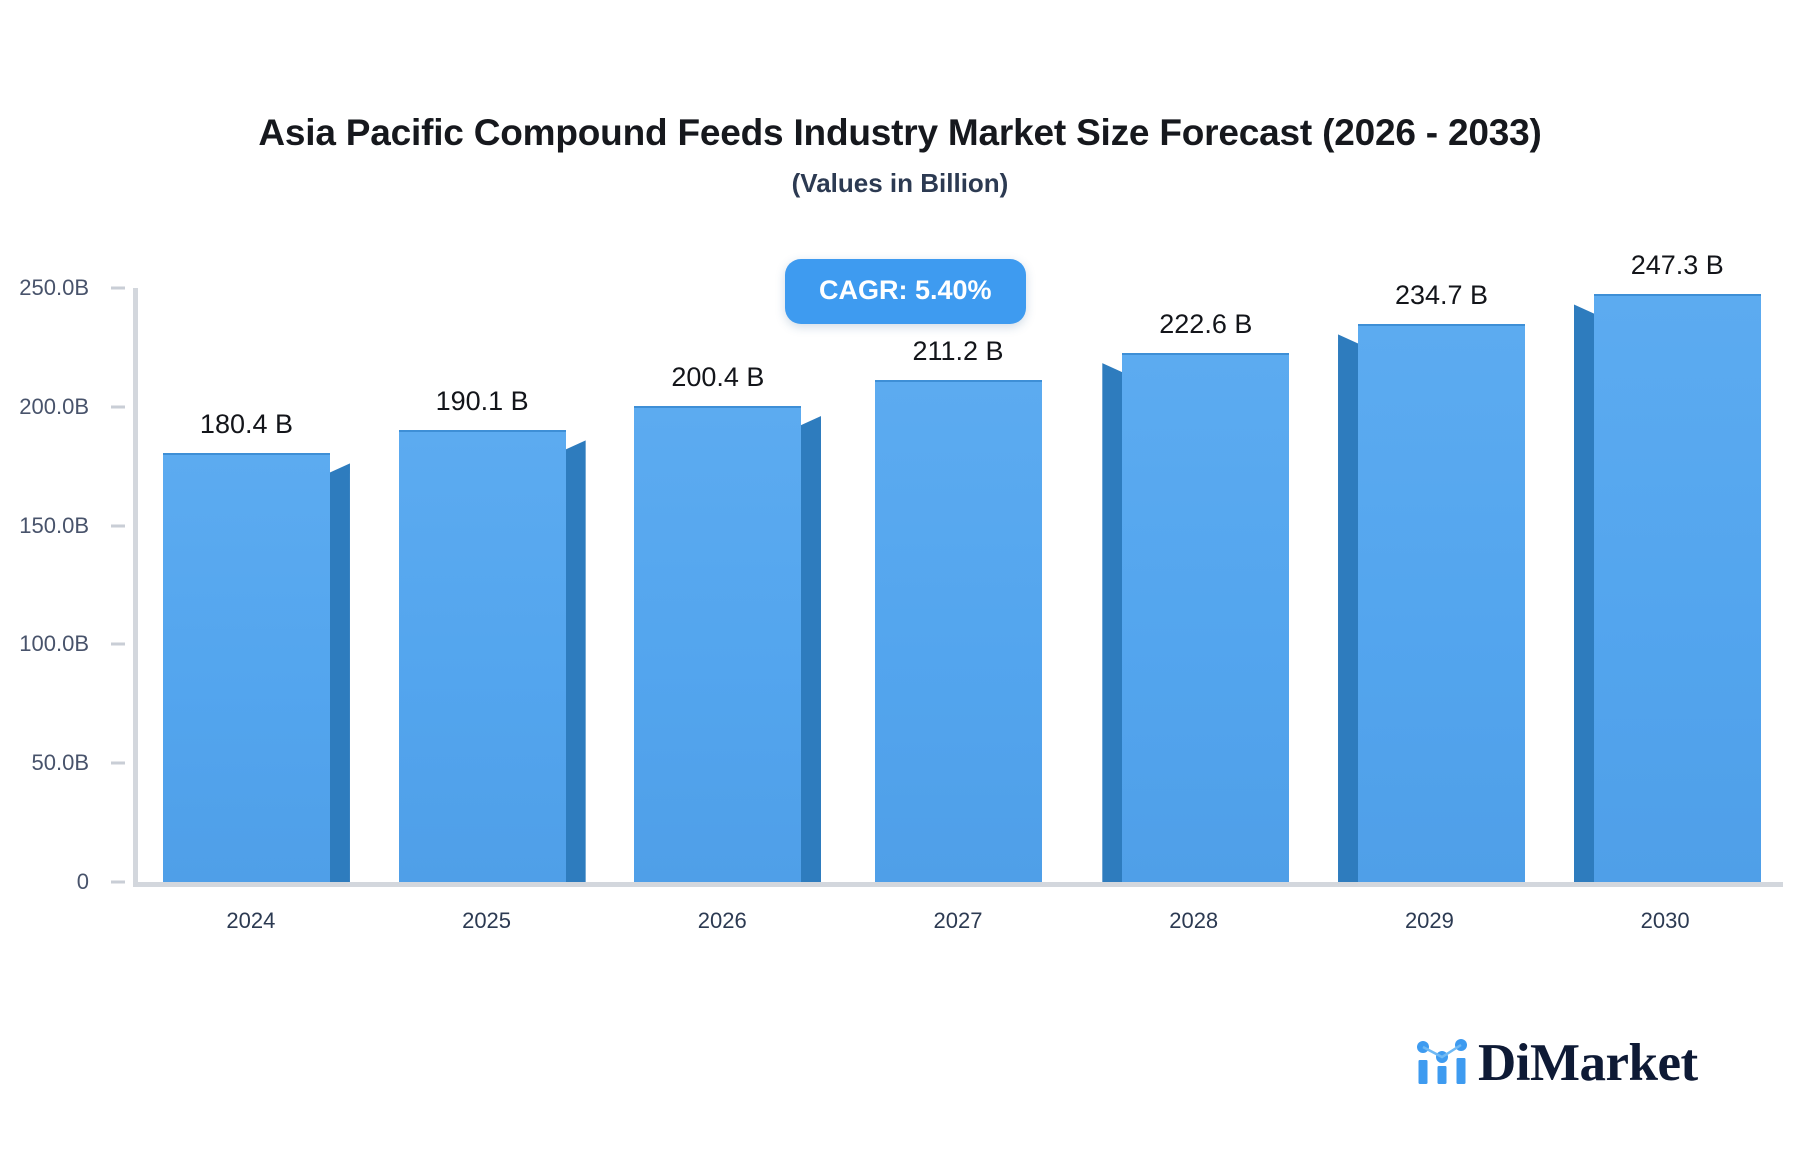  I want to click on y-axis-tick-label: 100.0B, so click(54, 644).